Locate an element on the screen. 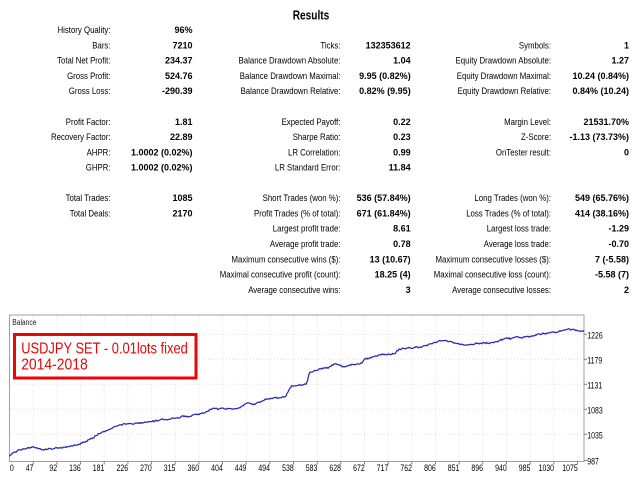 Image resolution: width=640 pixels, height=480 pixels. svg-text: History Quality: is located at coordinates (84, 30).